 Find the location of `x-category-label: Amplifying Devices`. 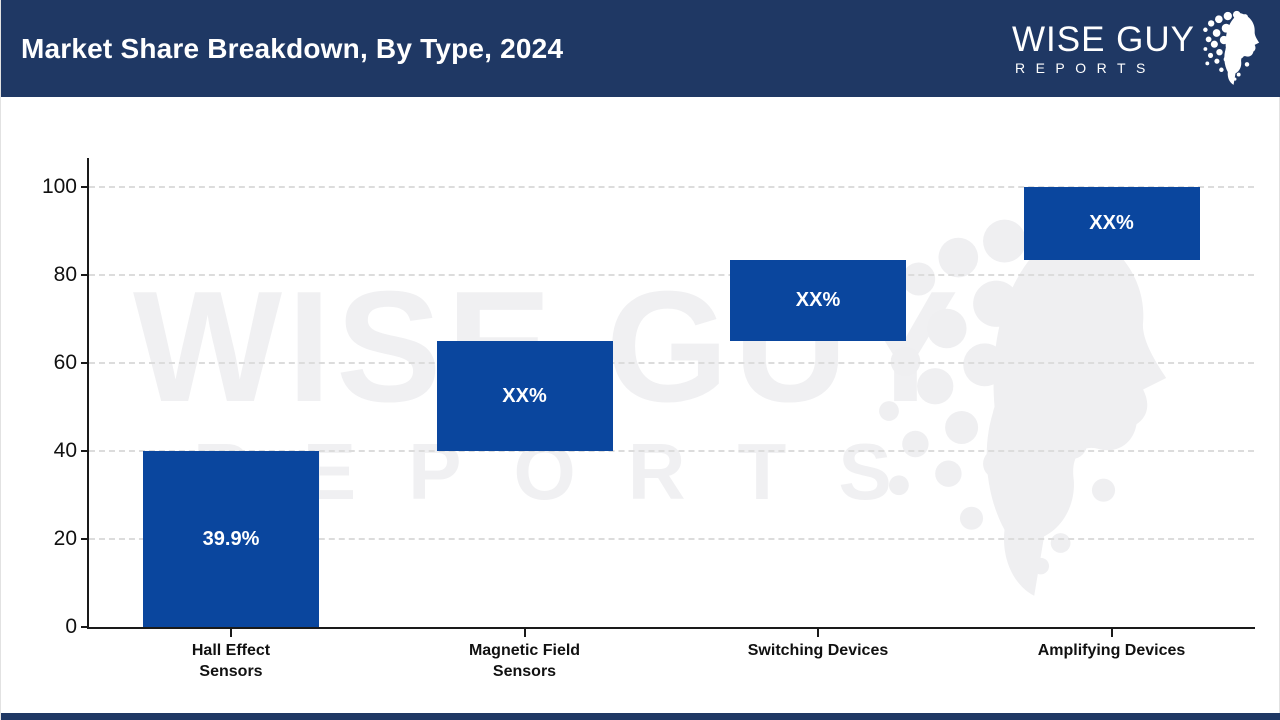

x-category-label: Amplifying Devices is located at coordinates (1112, 650).